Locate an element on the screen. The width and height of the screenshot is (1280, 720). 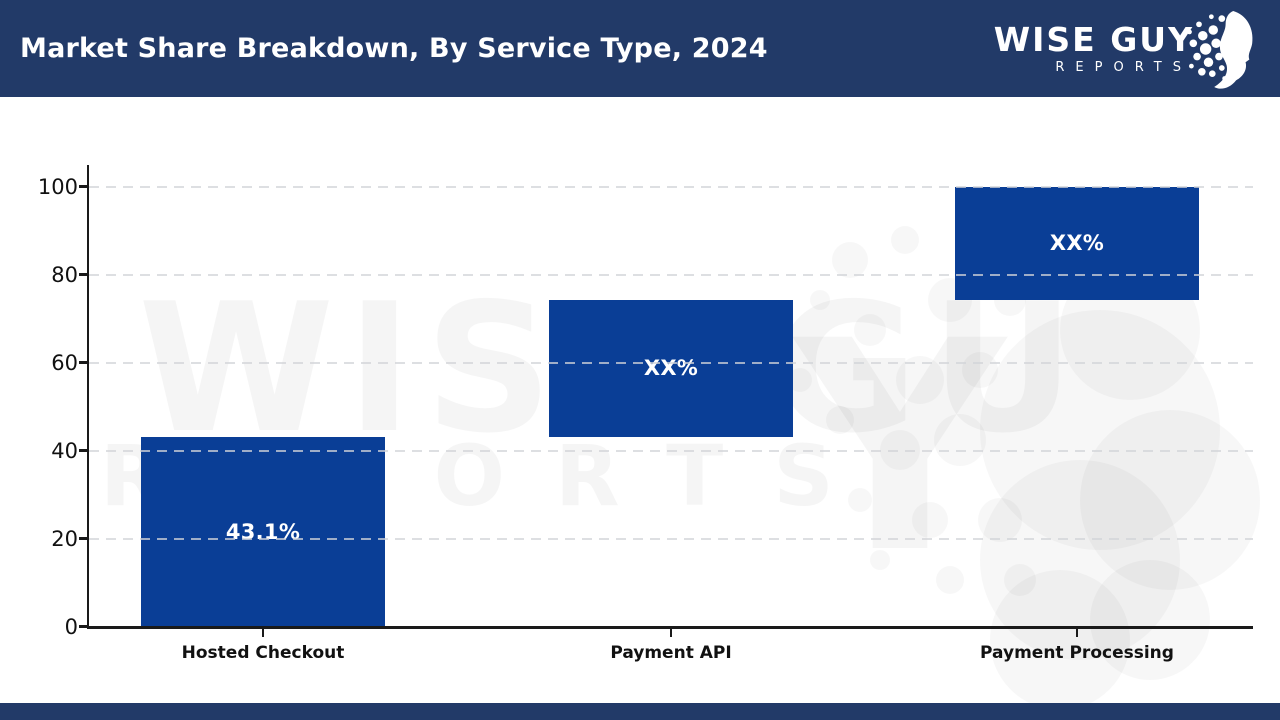
brand-logo: WISE GUY REPORTS is located at coordinates (1125, 49).